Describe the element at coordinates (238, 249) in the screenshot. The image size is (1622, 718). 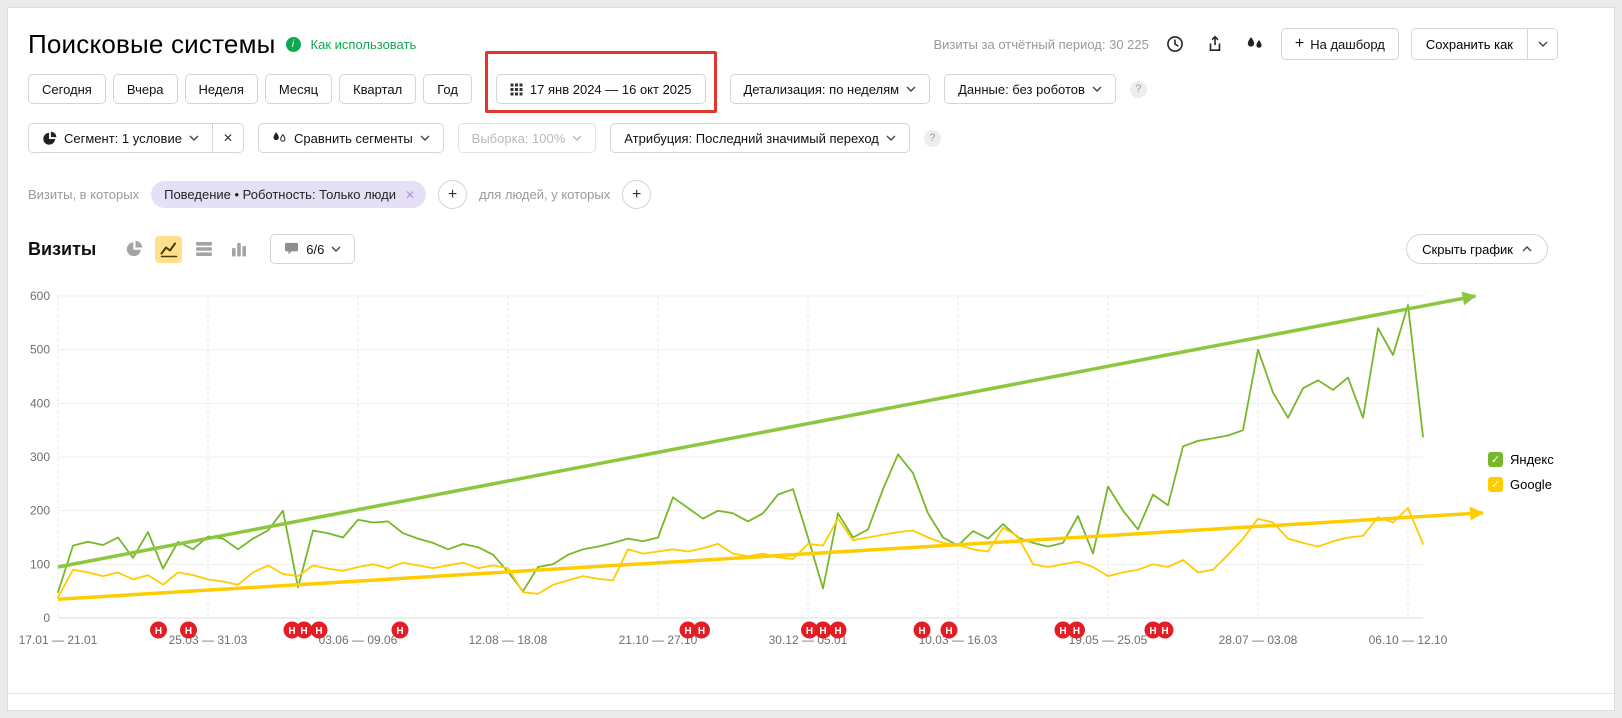
I see `columns-chart-icon` at that location.